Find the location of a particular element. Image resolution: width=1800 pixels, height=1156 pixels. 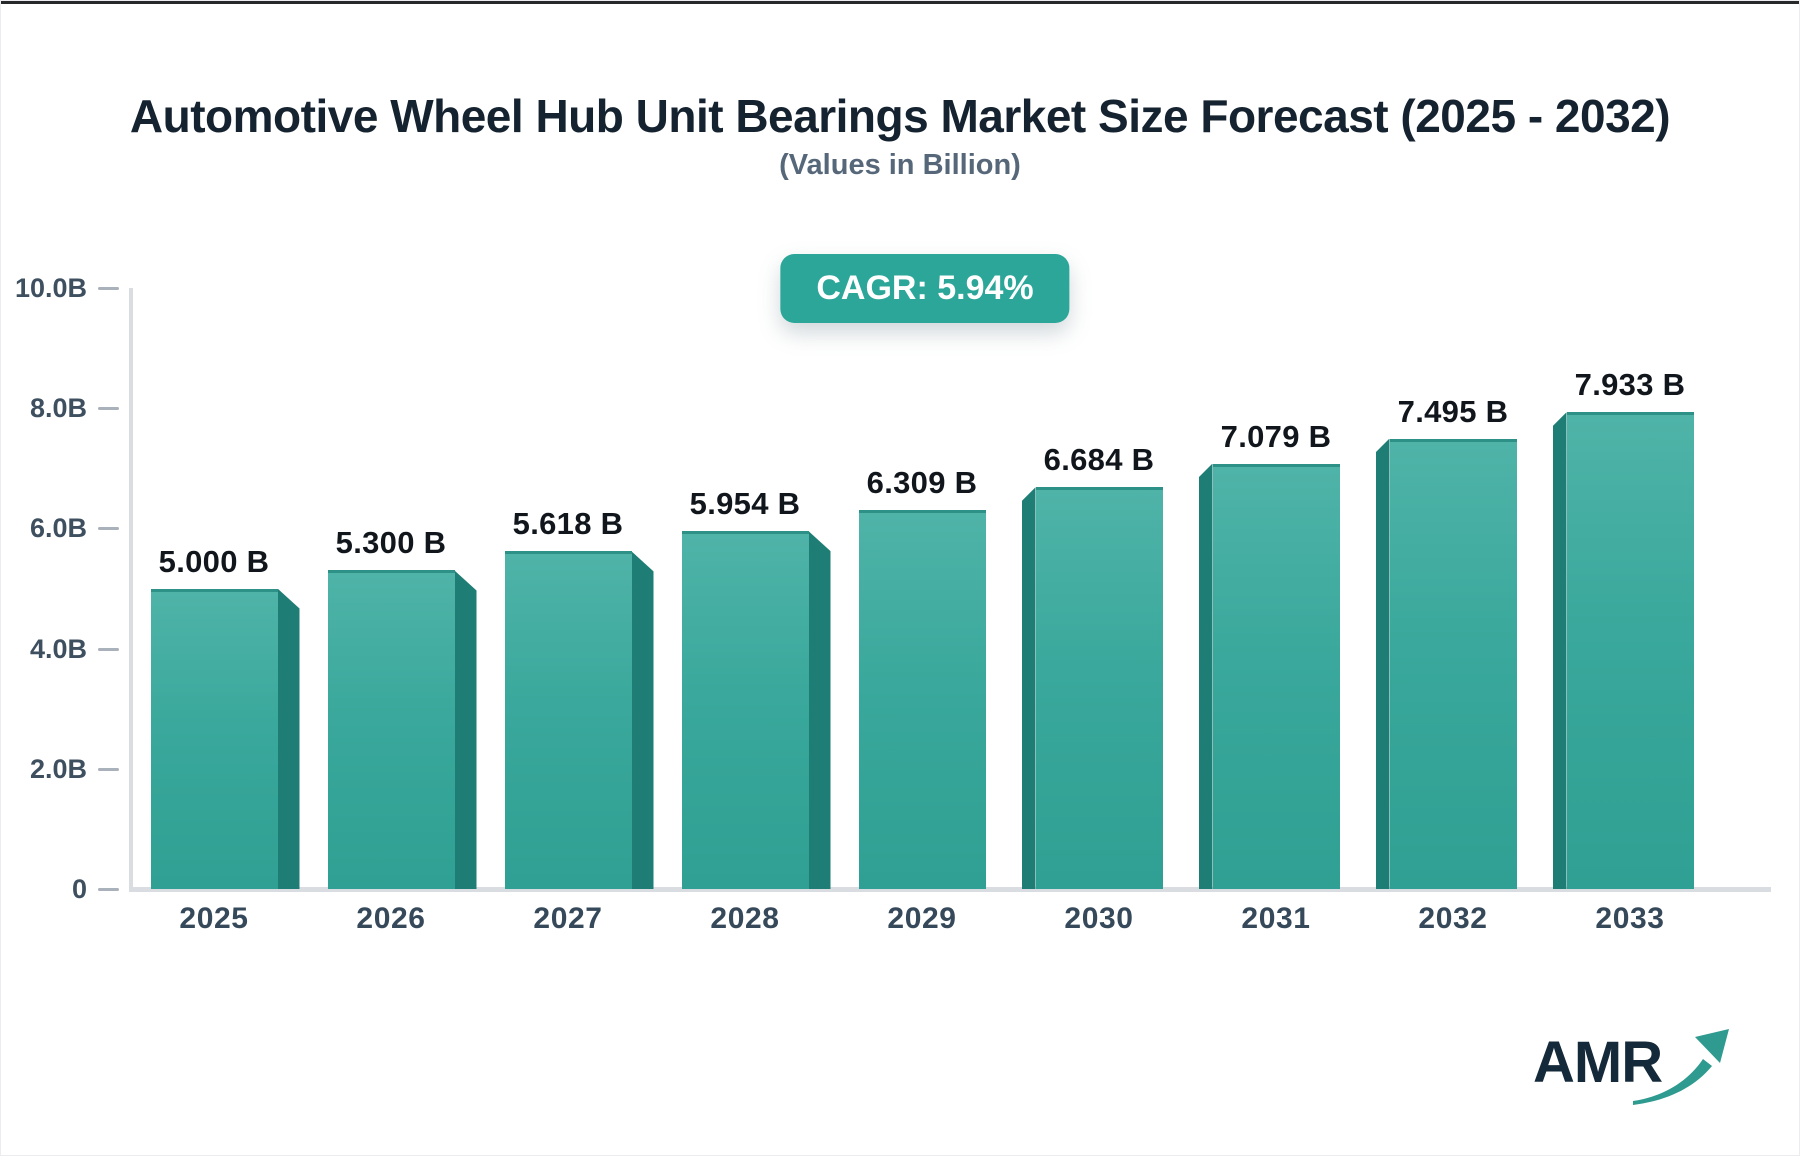

bar-value-label: 5.300 B is located at coordinates (391, 543).